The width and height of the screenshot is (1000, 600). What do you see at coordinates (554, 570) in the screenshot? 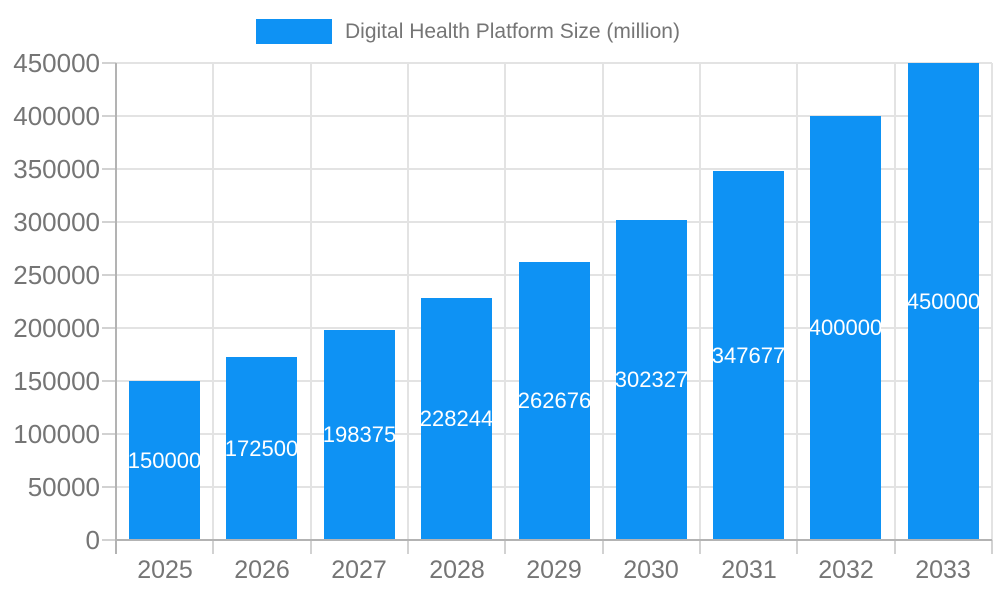
I see `x-tick-label: 2029` at bounding box center [554, 570].